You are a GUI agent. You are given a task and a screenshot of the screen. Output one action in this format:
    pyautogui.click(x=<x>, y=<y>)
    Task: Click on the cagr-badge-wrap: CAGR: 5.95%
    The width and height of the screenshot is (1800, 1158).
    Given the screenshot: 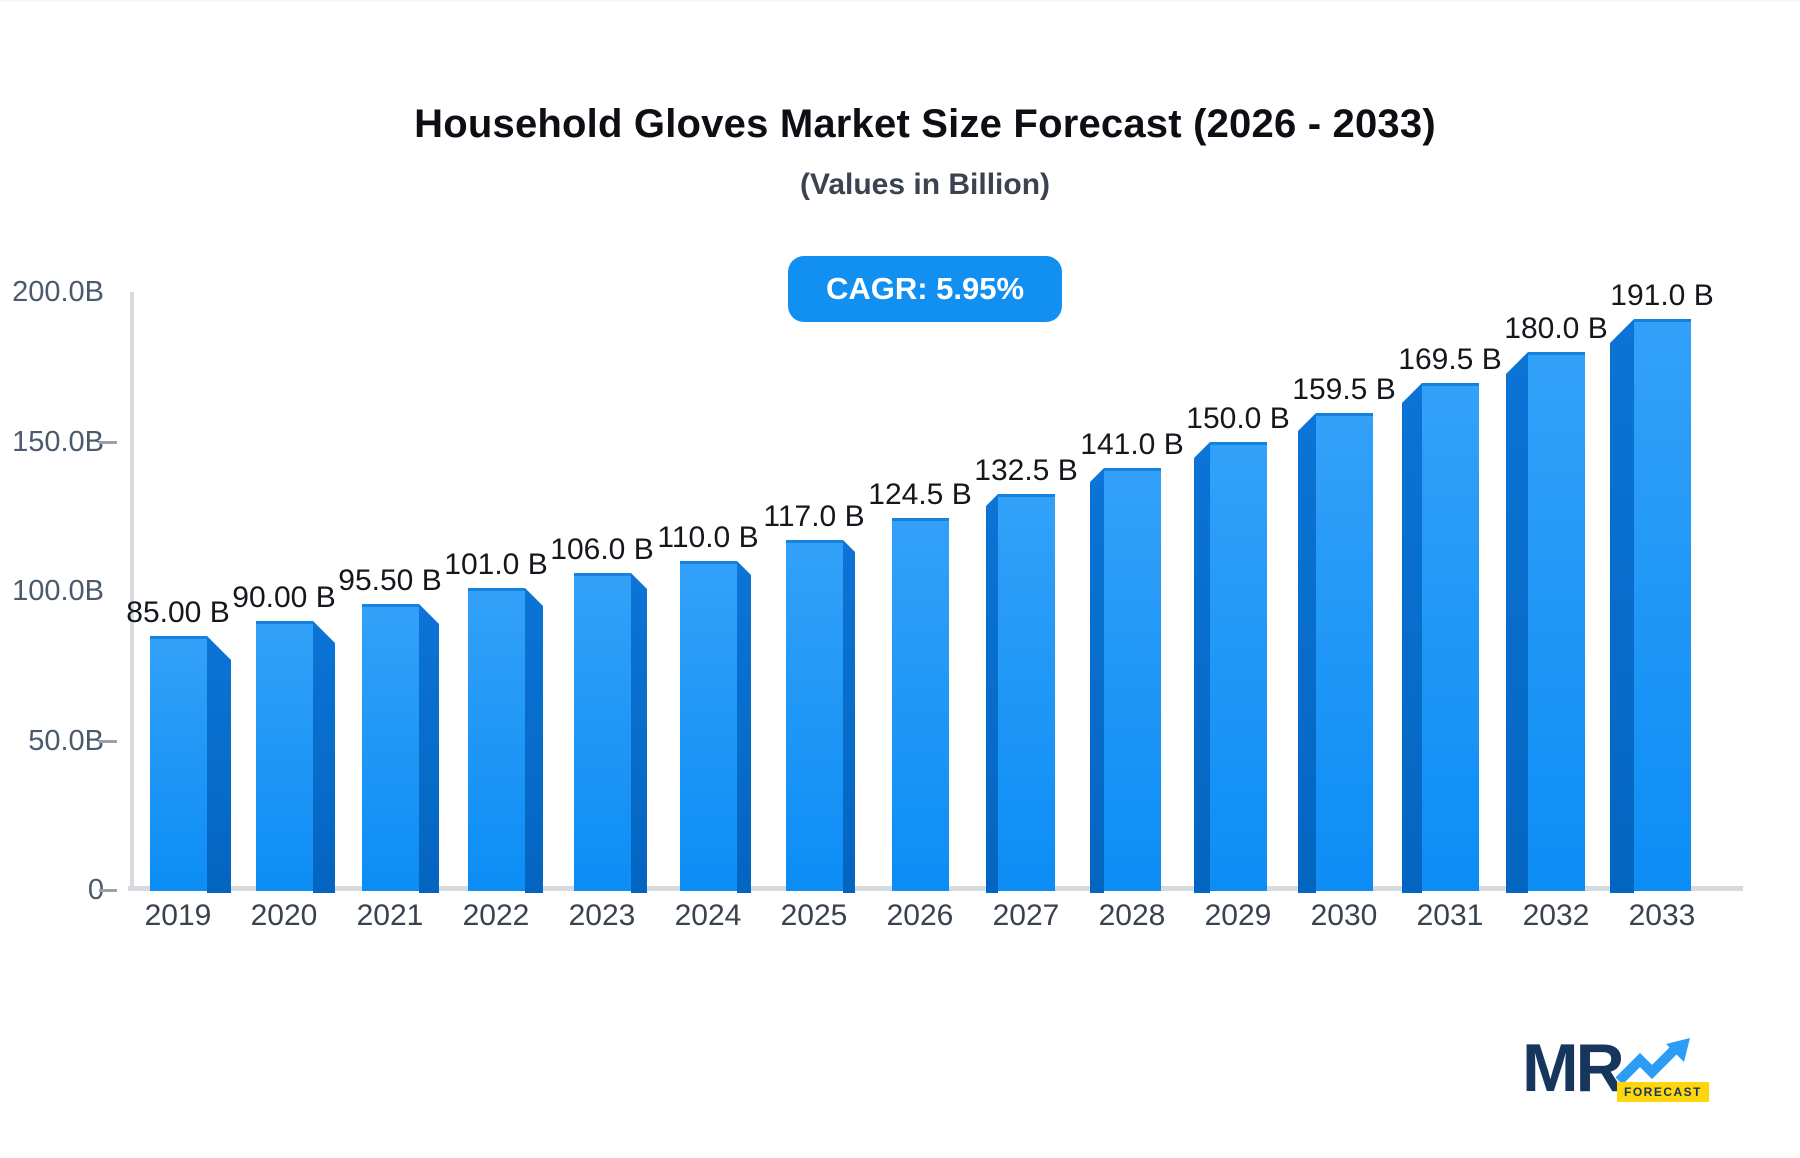 What is the action you would take?
    pyautogui.click(x=925, y=289)
    